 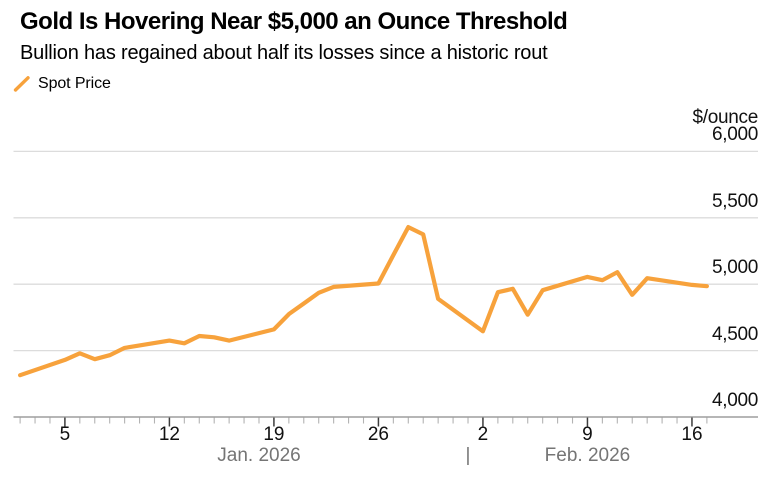 I want to click on legend: Spot Price, so click(x=62, y=84).